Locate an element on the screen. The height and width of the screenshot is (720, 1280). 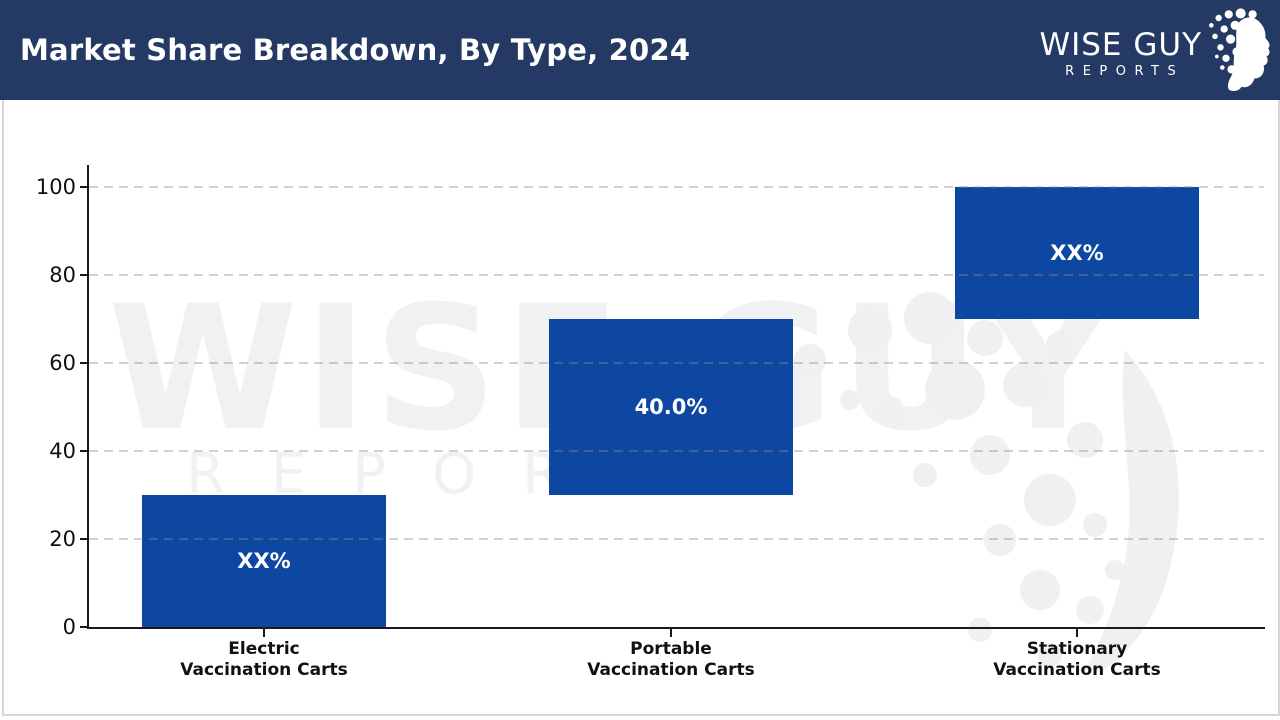
brand-logo: WISE GUY REPORTS is located at coordinates (1154, 53).